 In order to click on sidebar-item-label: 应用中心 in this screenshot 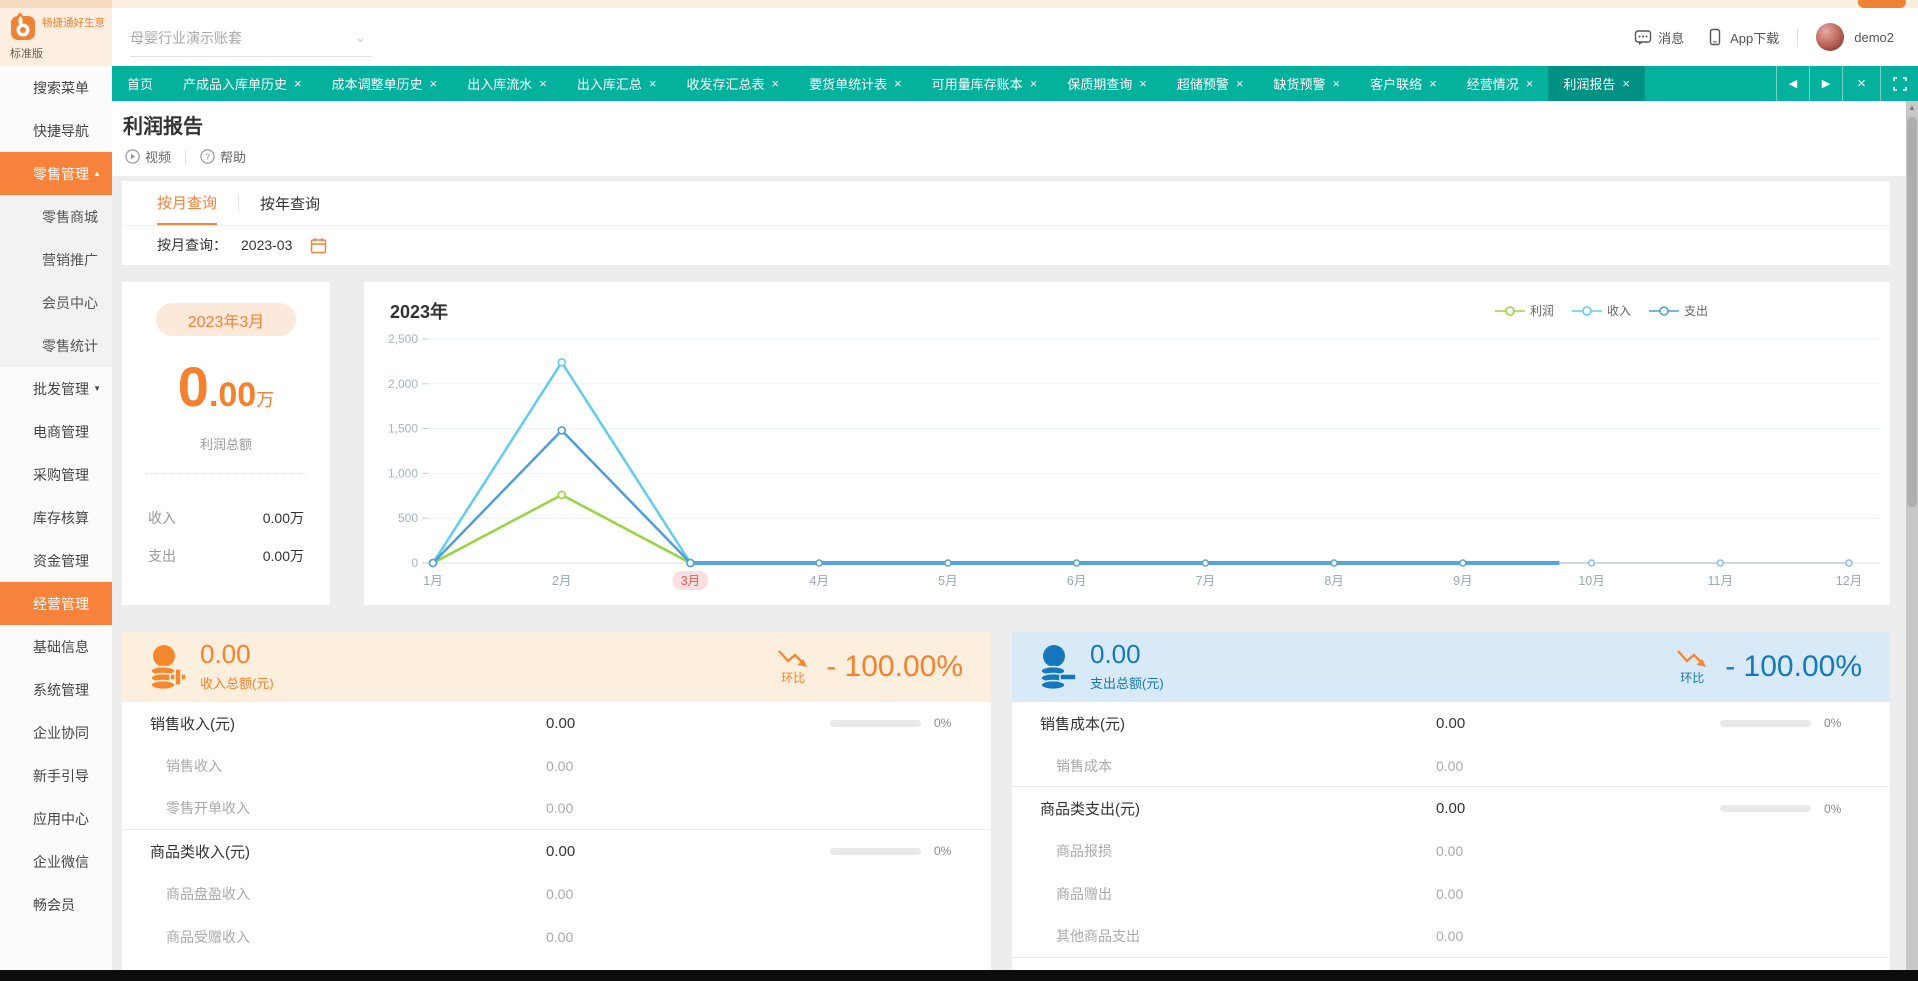, I will do `click(61, 818)`.